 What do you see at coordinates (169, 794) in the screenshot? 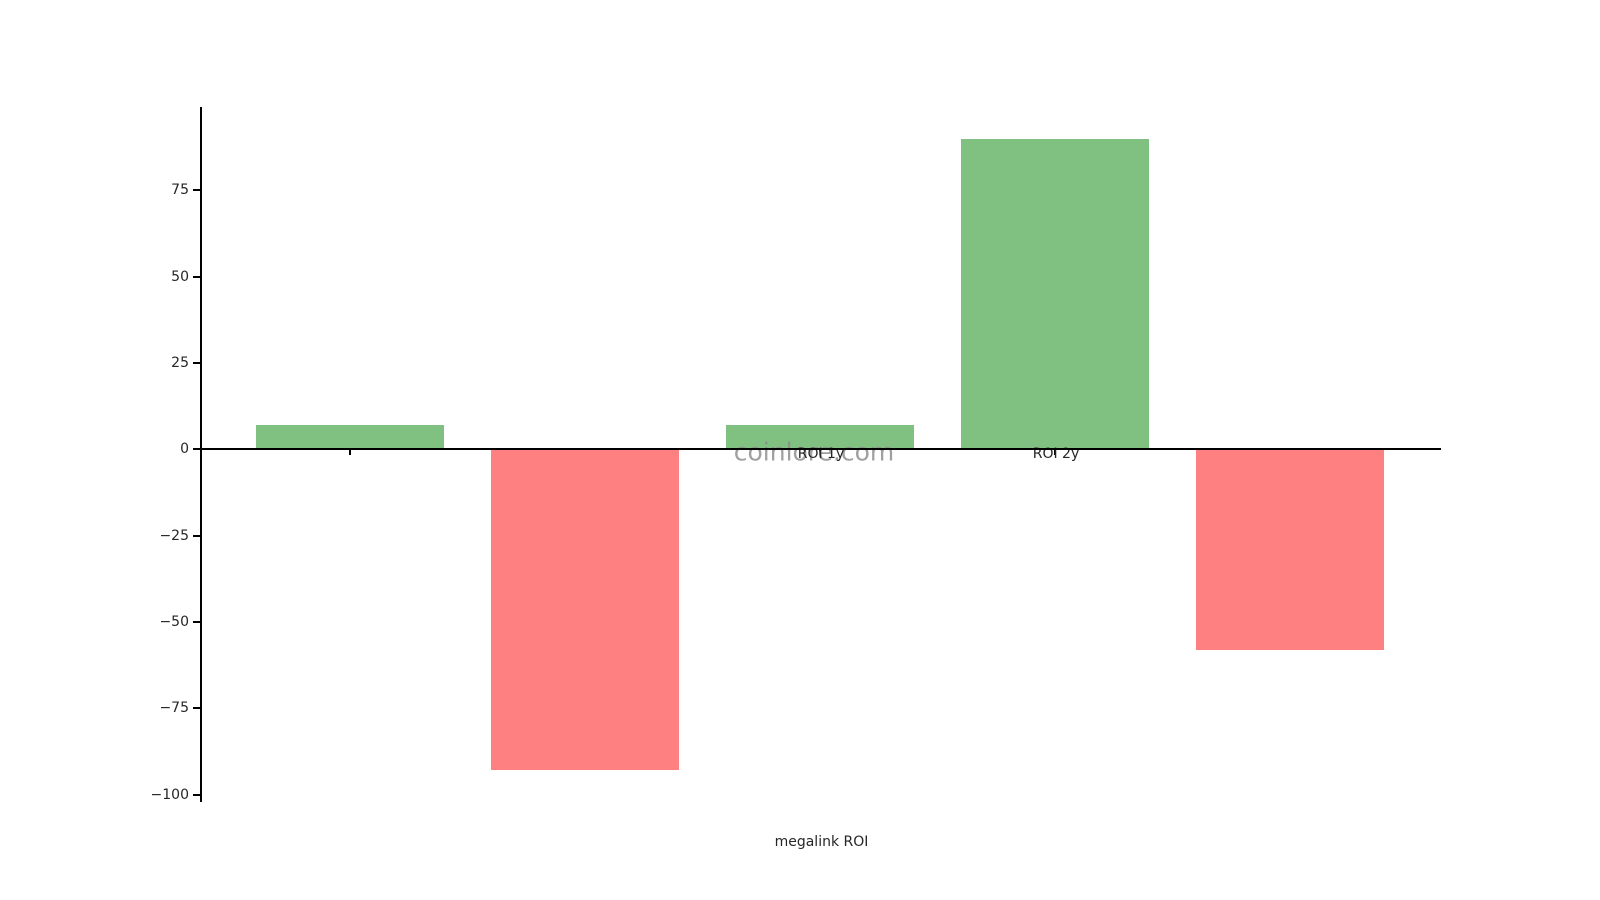
I see `y-tick-label: −100` at bounding box center [169, 794].